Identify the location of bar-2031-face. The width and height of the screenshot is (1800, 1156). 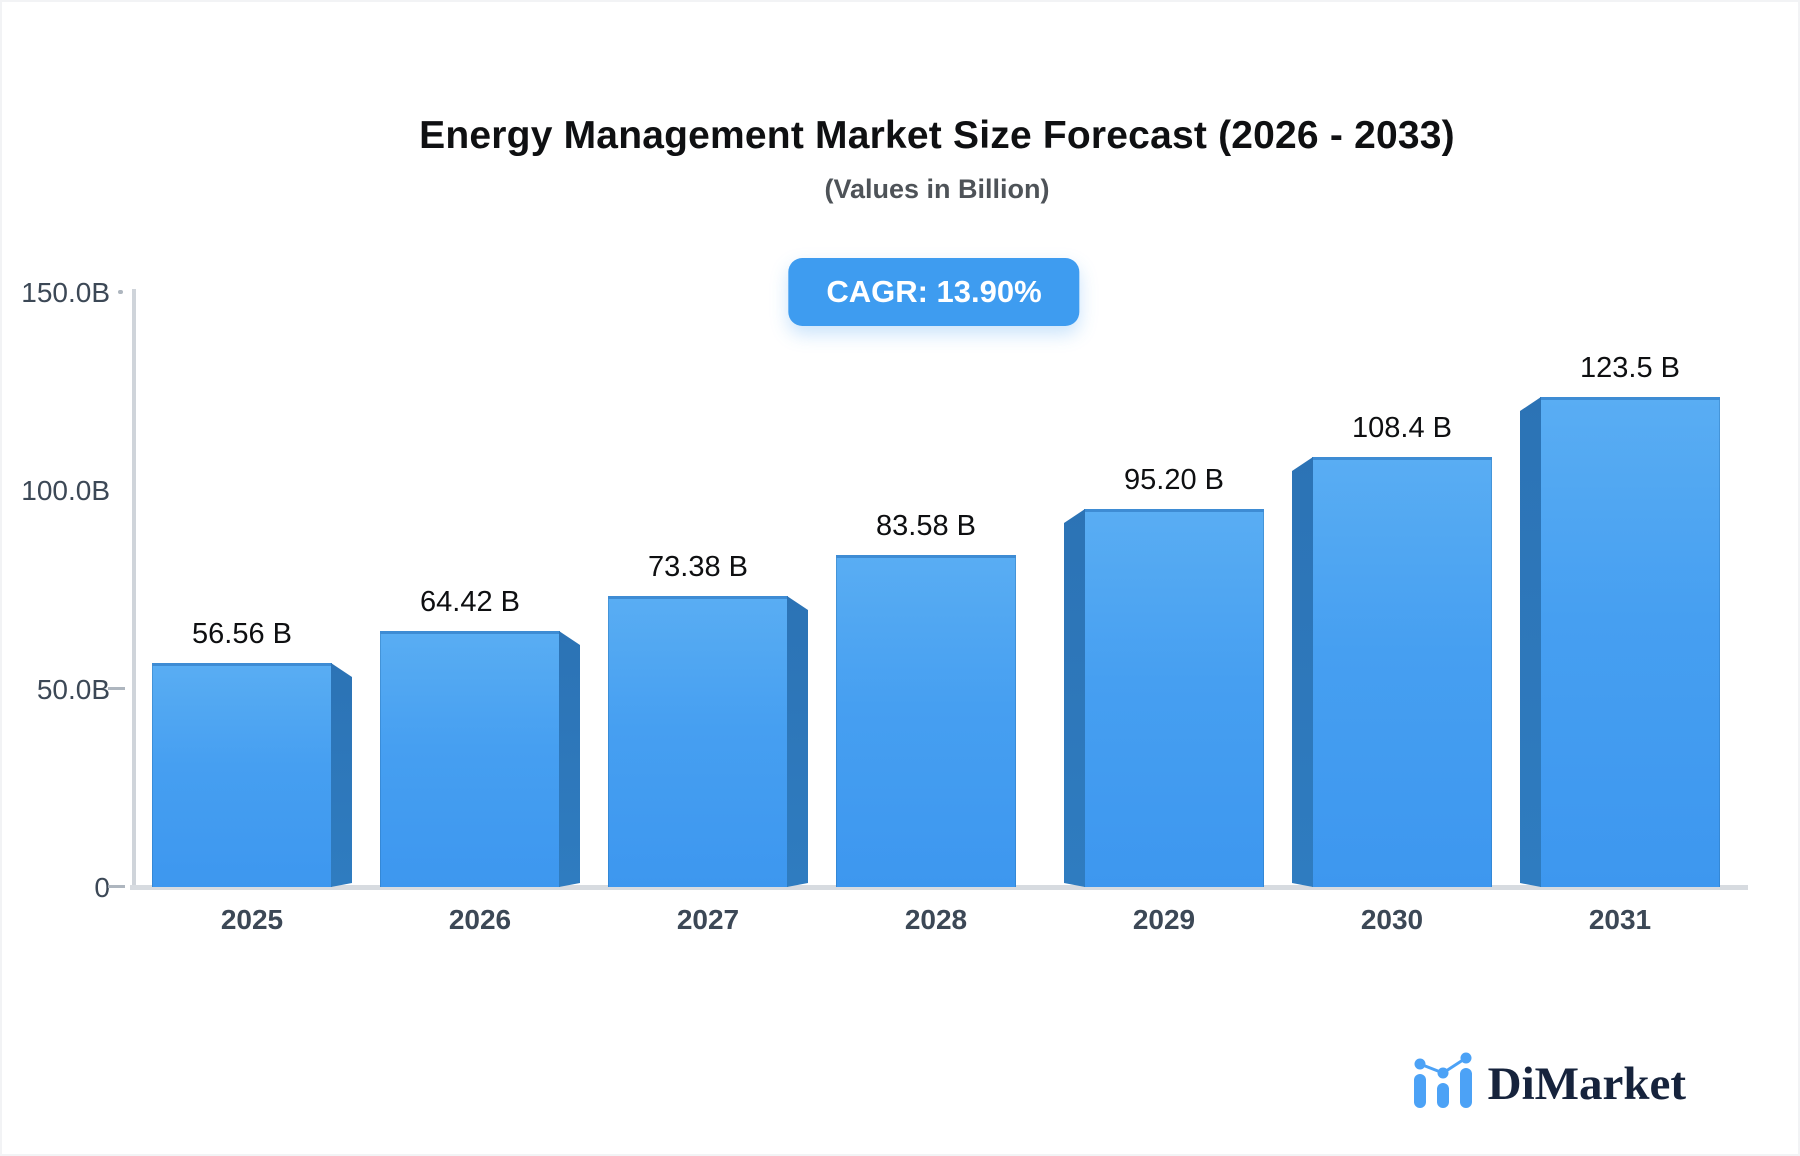
(1630, 642).